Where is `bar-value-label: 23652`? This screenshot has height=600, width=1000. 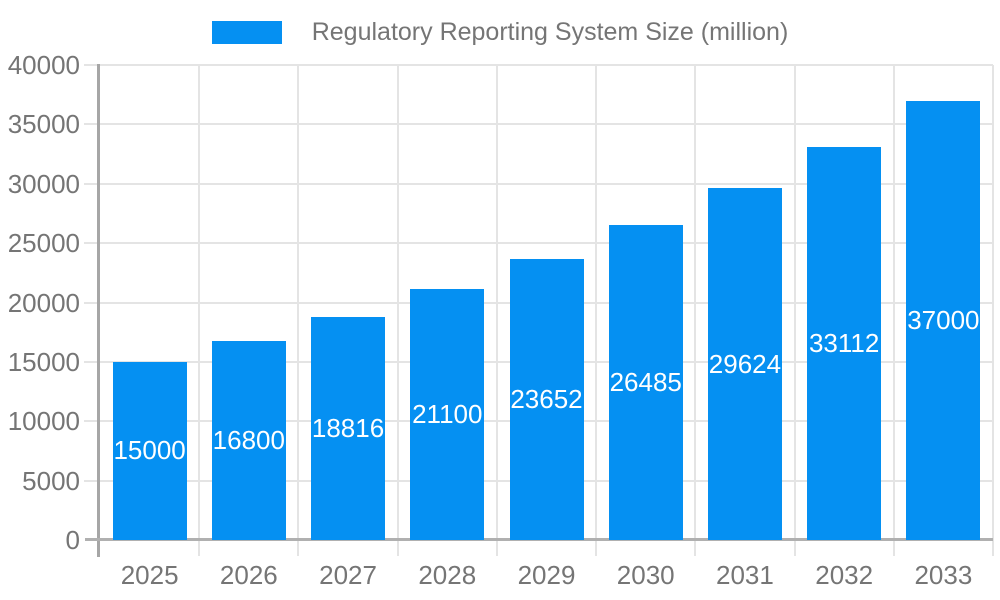 bar-value-label: 23652 is located at coordinates (546, 399).